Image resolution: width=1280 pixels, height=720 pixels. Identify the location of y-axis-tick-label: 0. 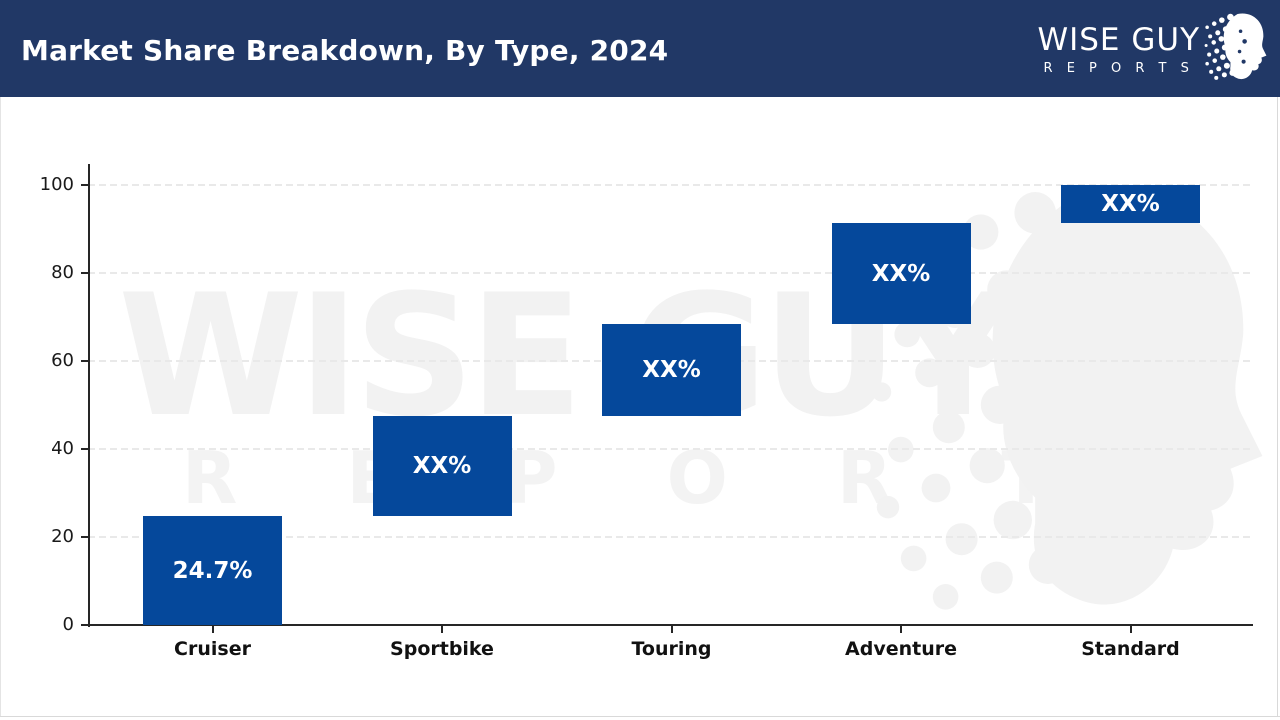
(68, 624).